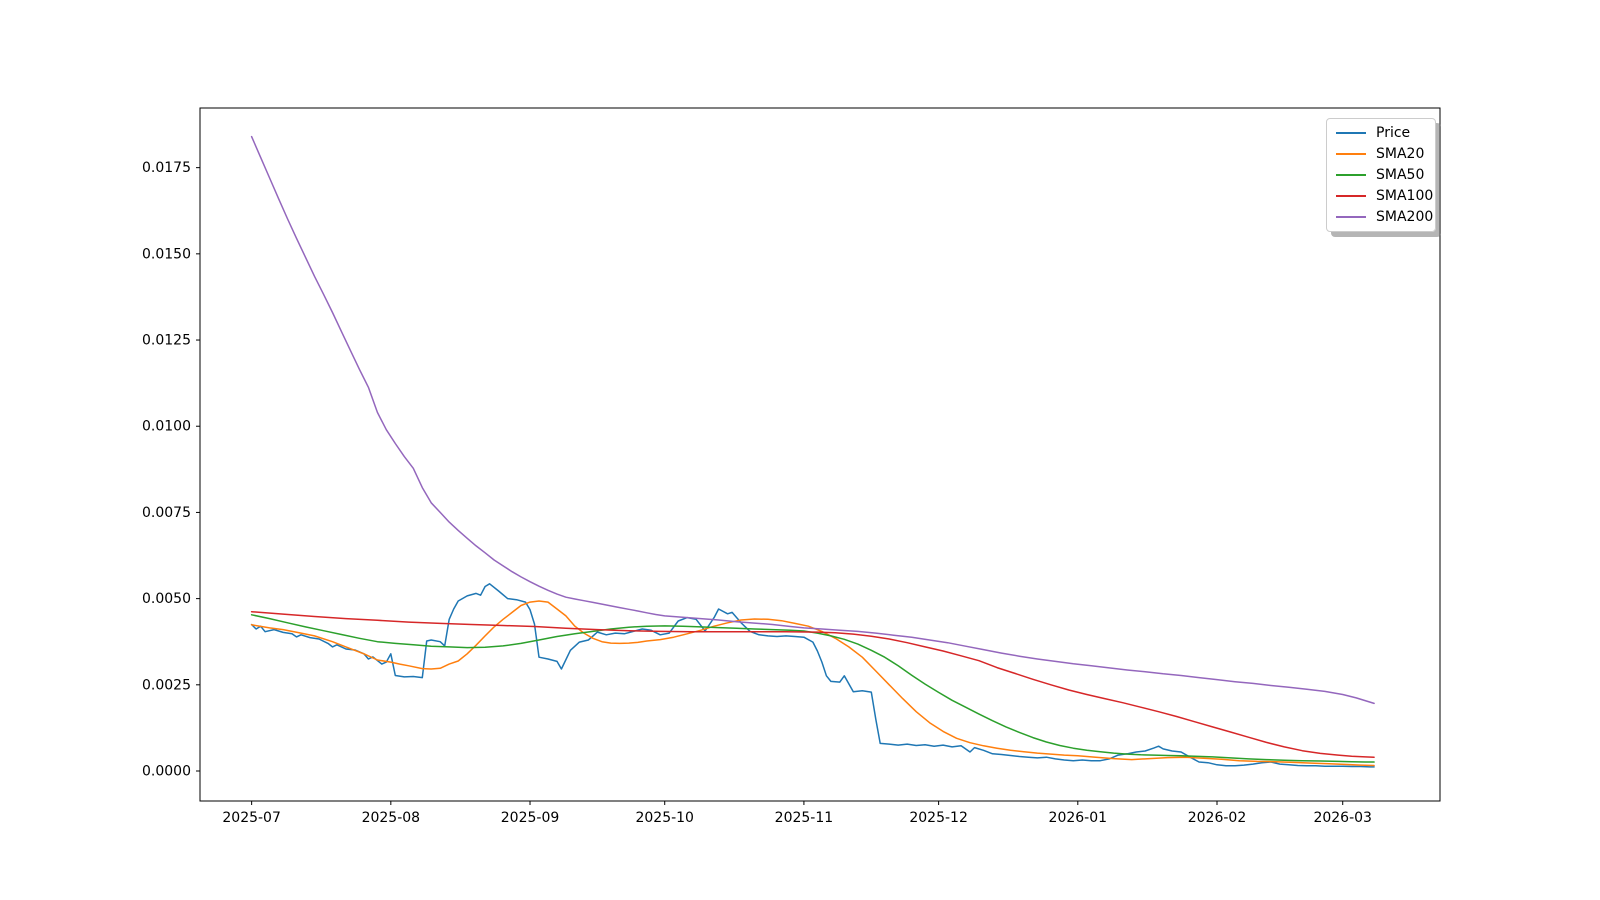 The image size is (1600, 900). I want to click on y-tick-label: 0.0000, so click(166, 772).